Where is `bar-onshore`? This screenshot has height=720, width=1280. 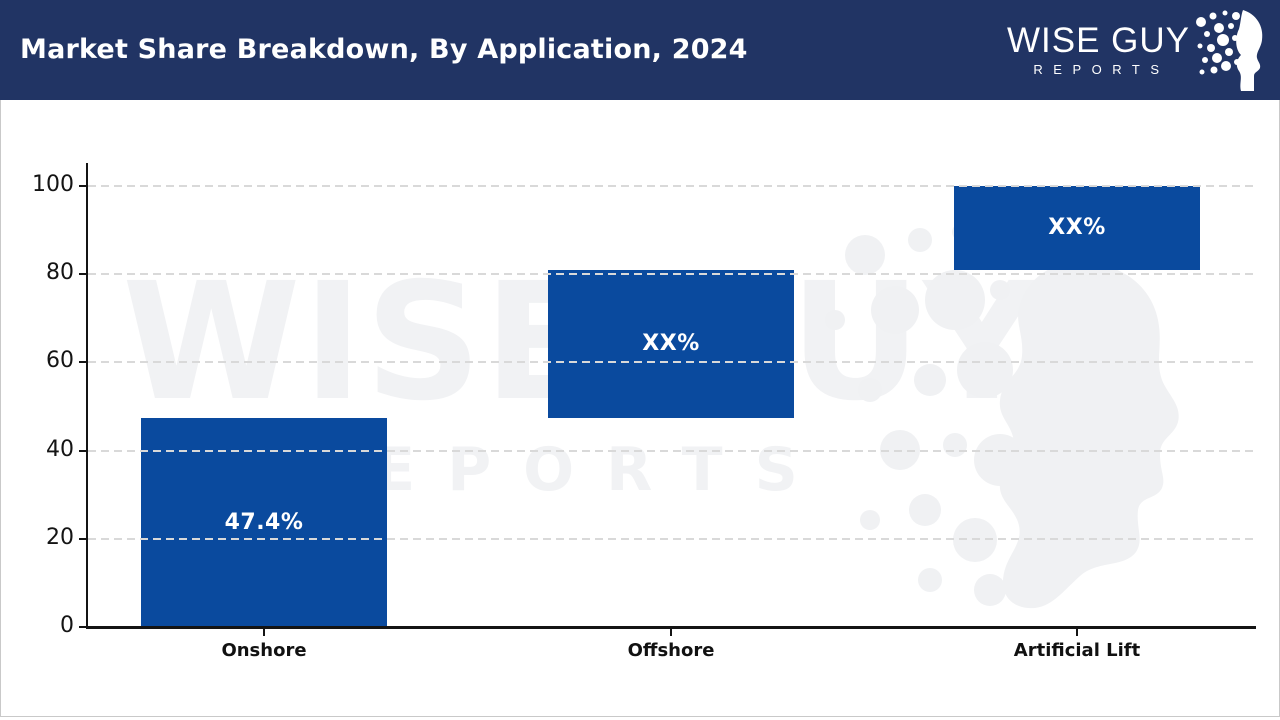
bar-onshore is located at coordinates (264, 522).